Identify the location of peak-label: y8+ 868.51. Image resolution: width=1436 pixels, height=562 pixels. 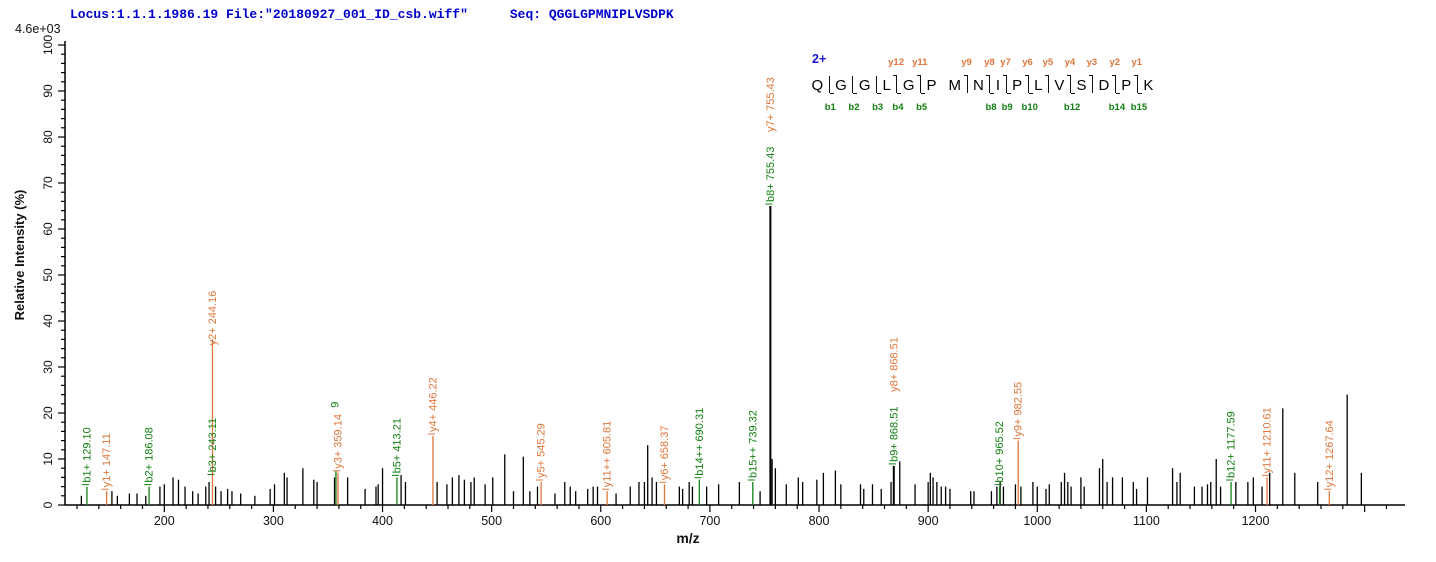
(894, 364).